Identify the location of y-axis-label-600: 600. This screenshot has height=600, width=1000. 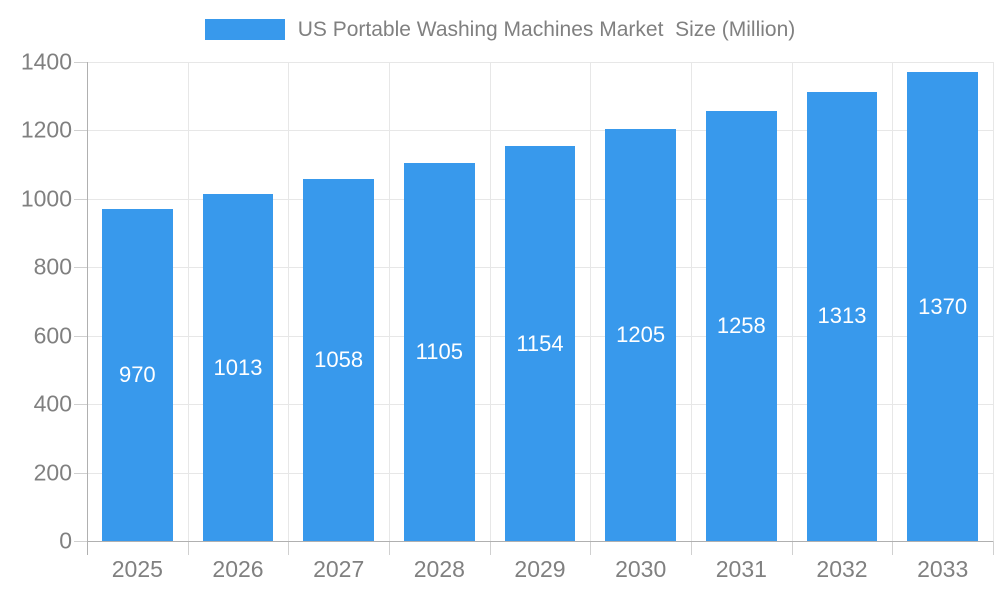
(52, 335).